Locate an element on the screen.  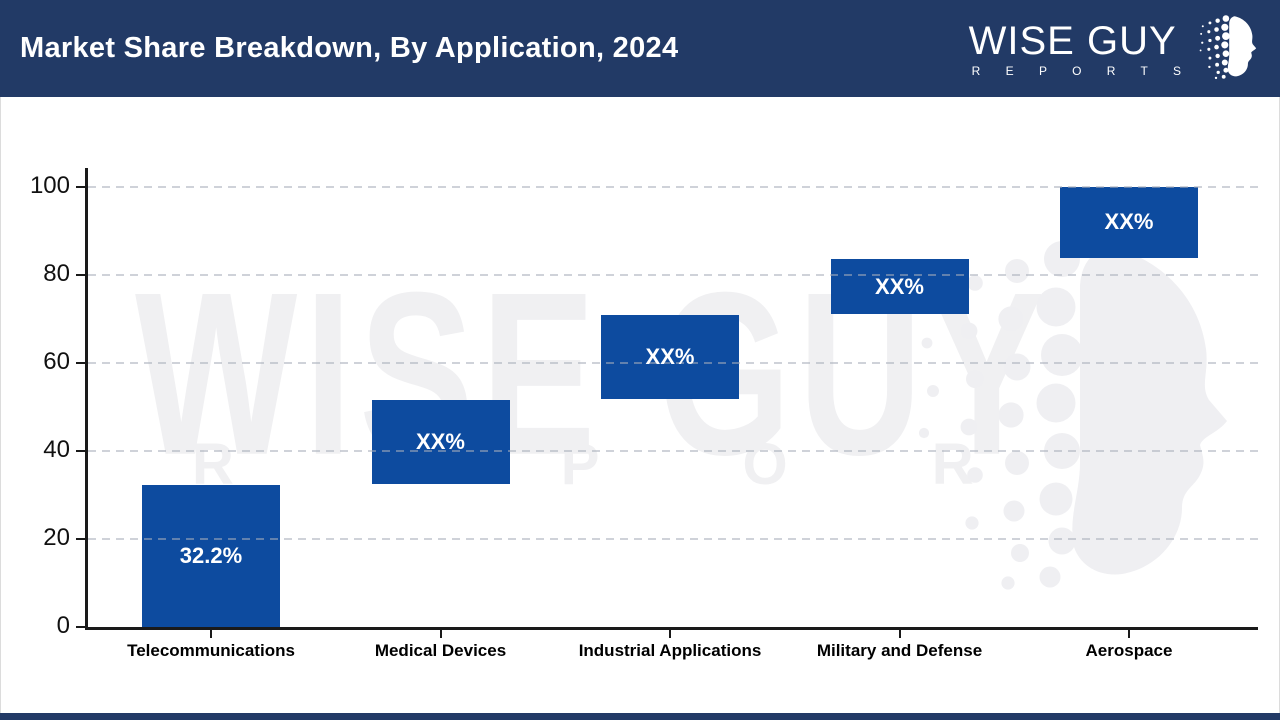
wiseguy-logo: WISE GUY R E P O R T S is located at coordinates (1114, 49).